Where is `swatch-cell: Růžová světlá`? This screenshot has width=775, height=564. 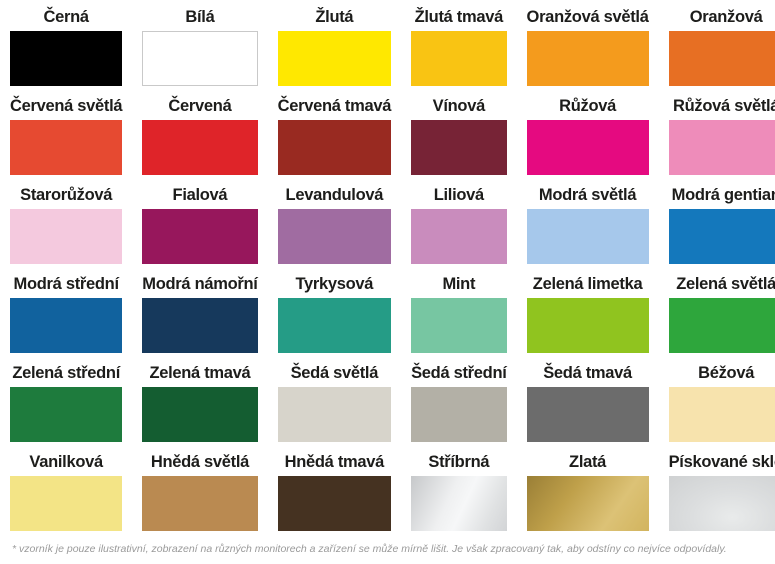 swatch-cell: Růžová světlá is located at coordinates (721, 135).